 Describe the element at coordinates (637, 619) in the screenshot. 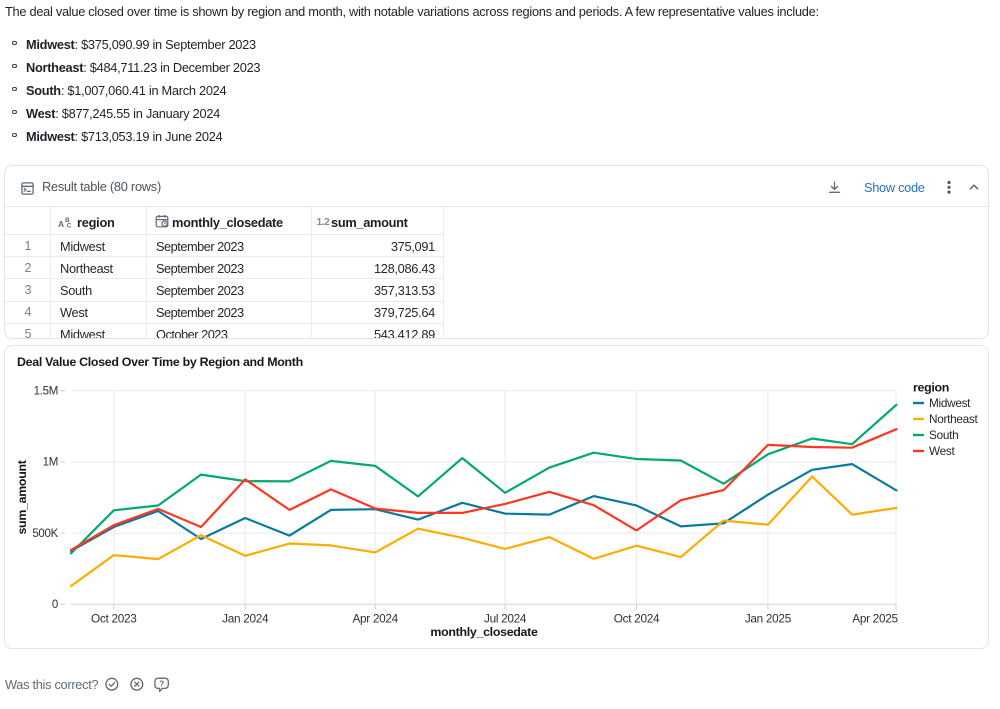

I see `svg-text: Oct 2024` at that location.